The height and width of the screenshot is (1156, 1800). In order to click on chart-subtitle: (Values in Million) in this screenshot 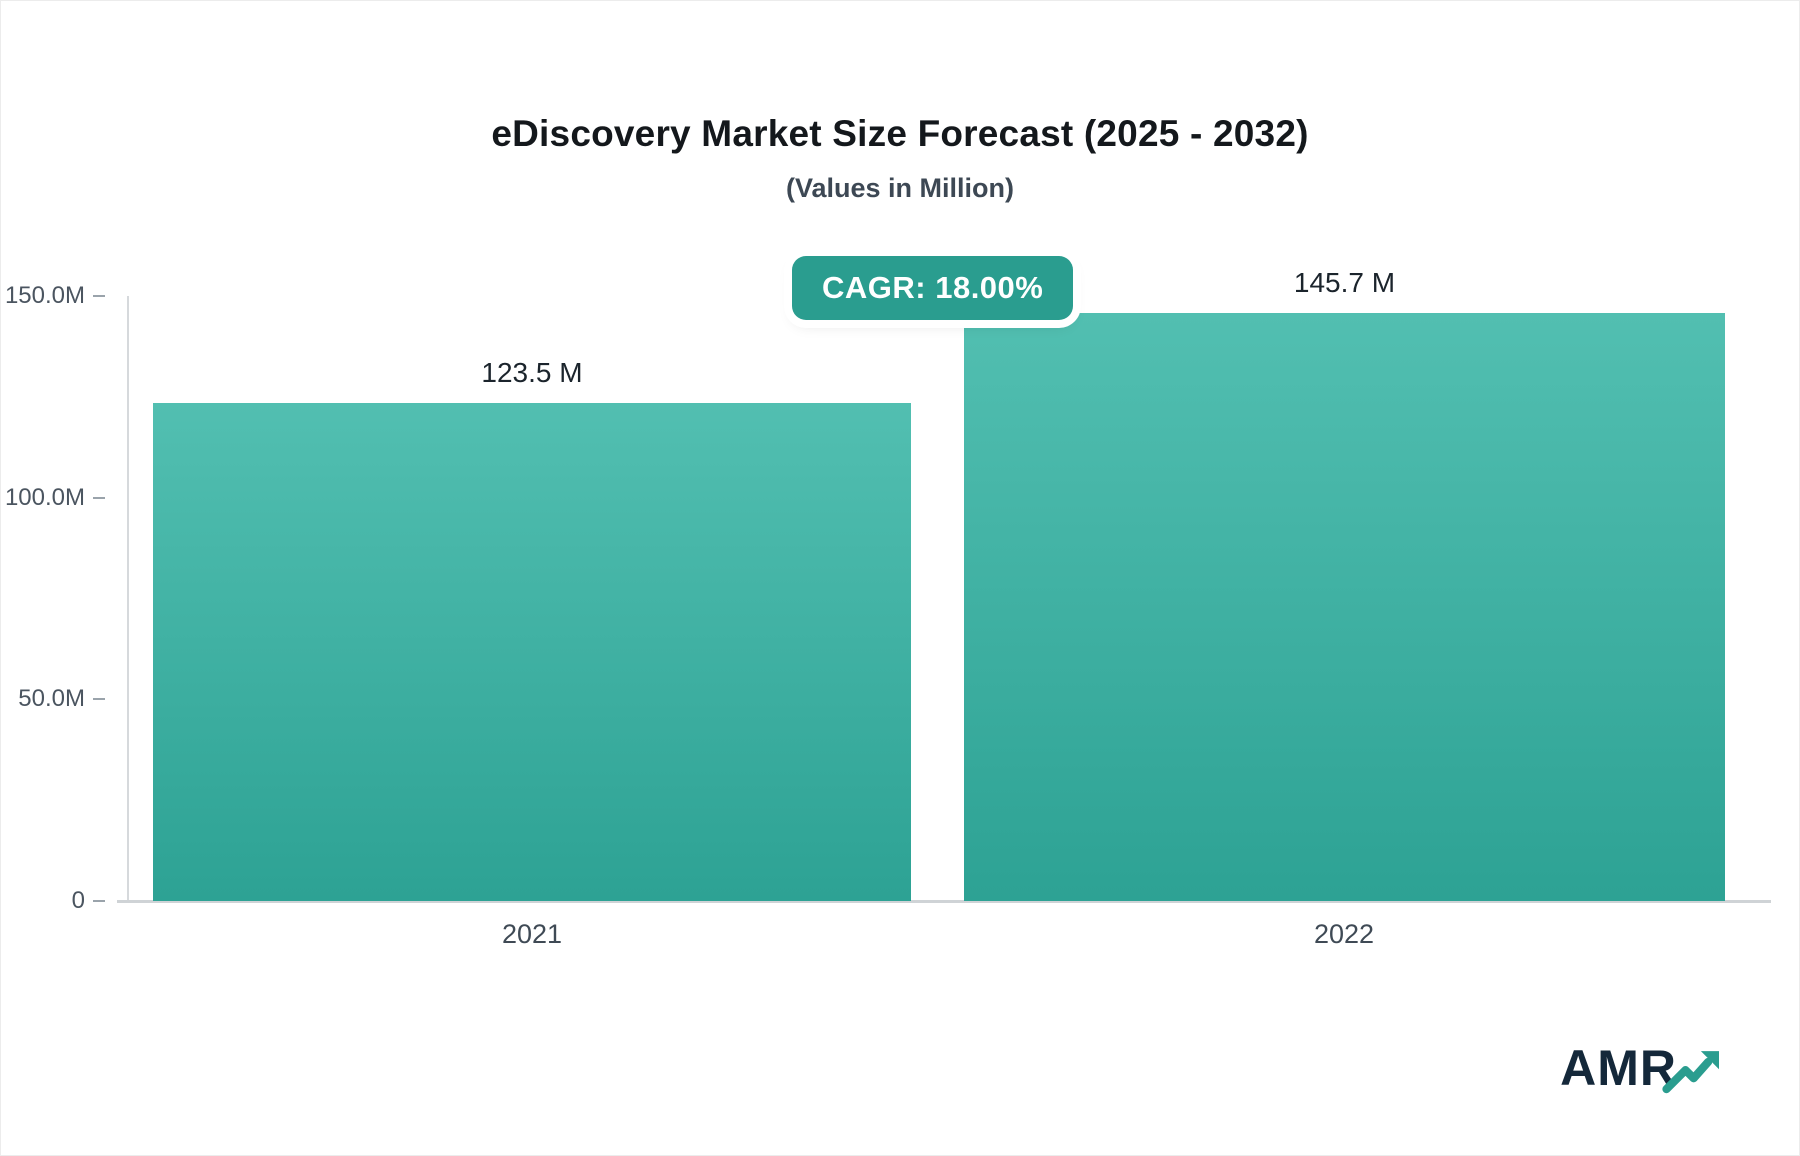, I will do `click(900, 188)`.